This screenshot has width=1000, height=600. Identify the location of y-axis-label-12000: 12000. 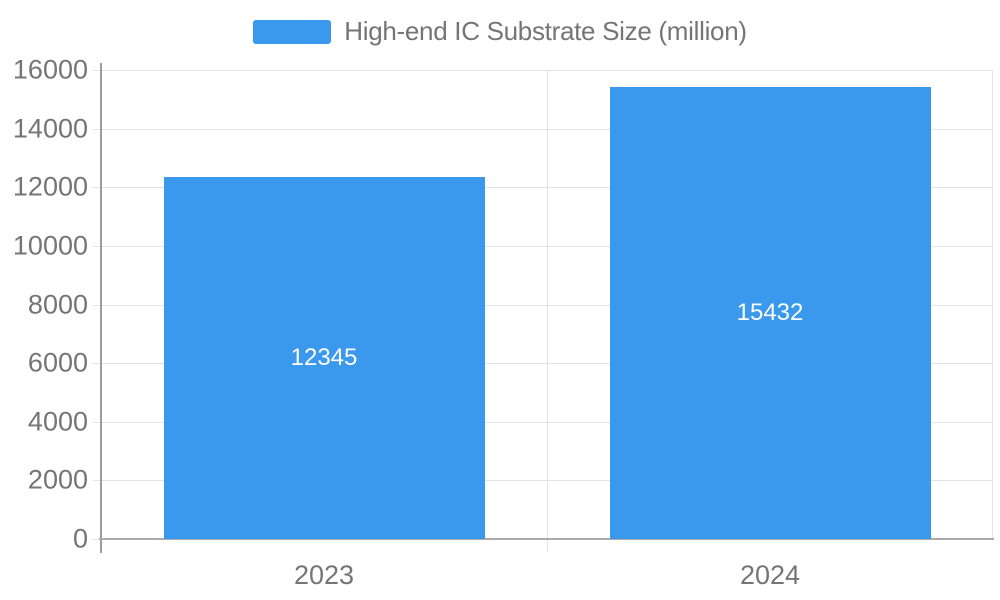
(50, 186).